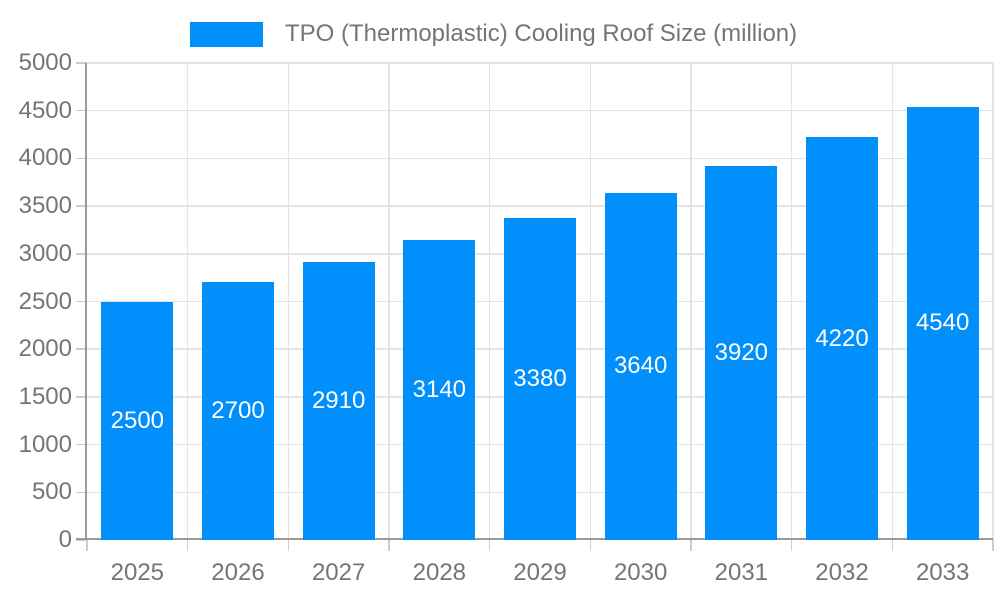 This screenshot has width=1000, height=600. I want to click on bar-2025: 2500, so click(137, 420).